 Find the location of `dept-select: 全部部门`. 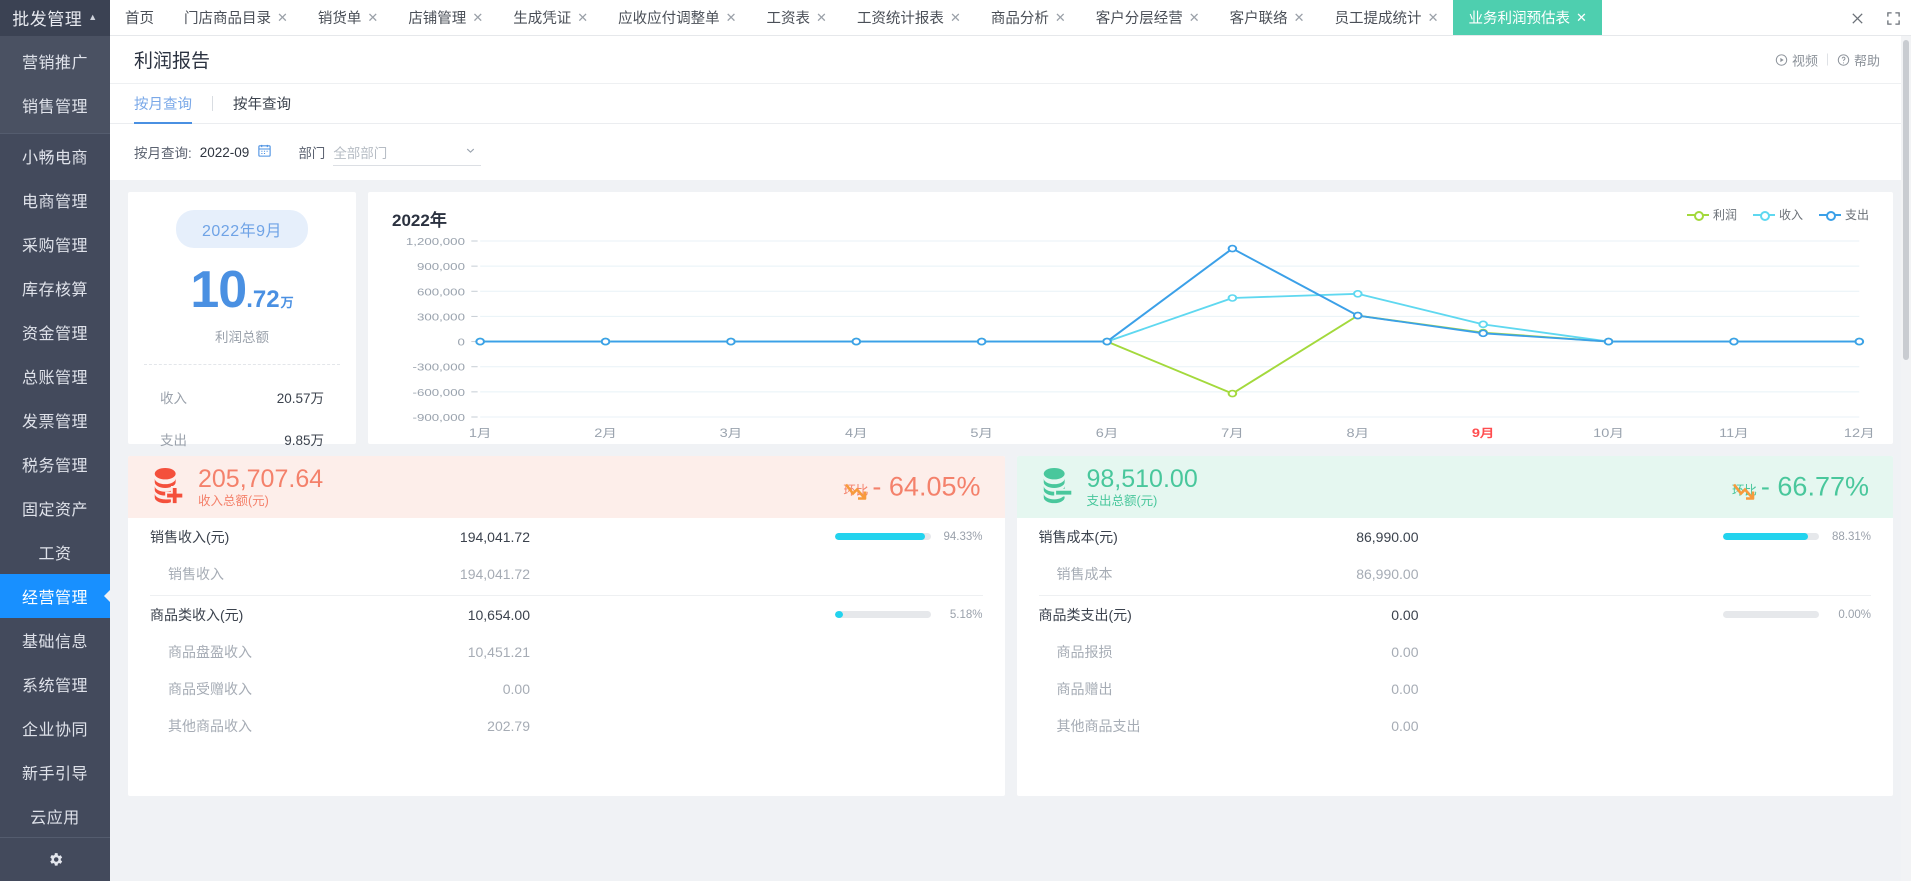

dept-select: 全部部门 is located at coordinates (407, 152).